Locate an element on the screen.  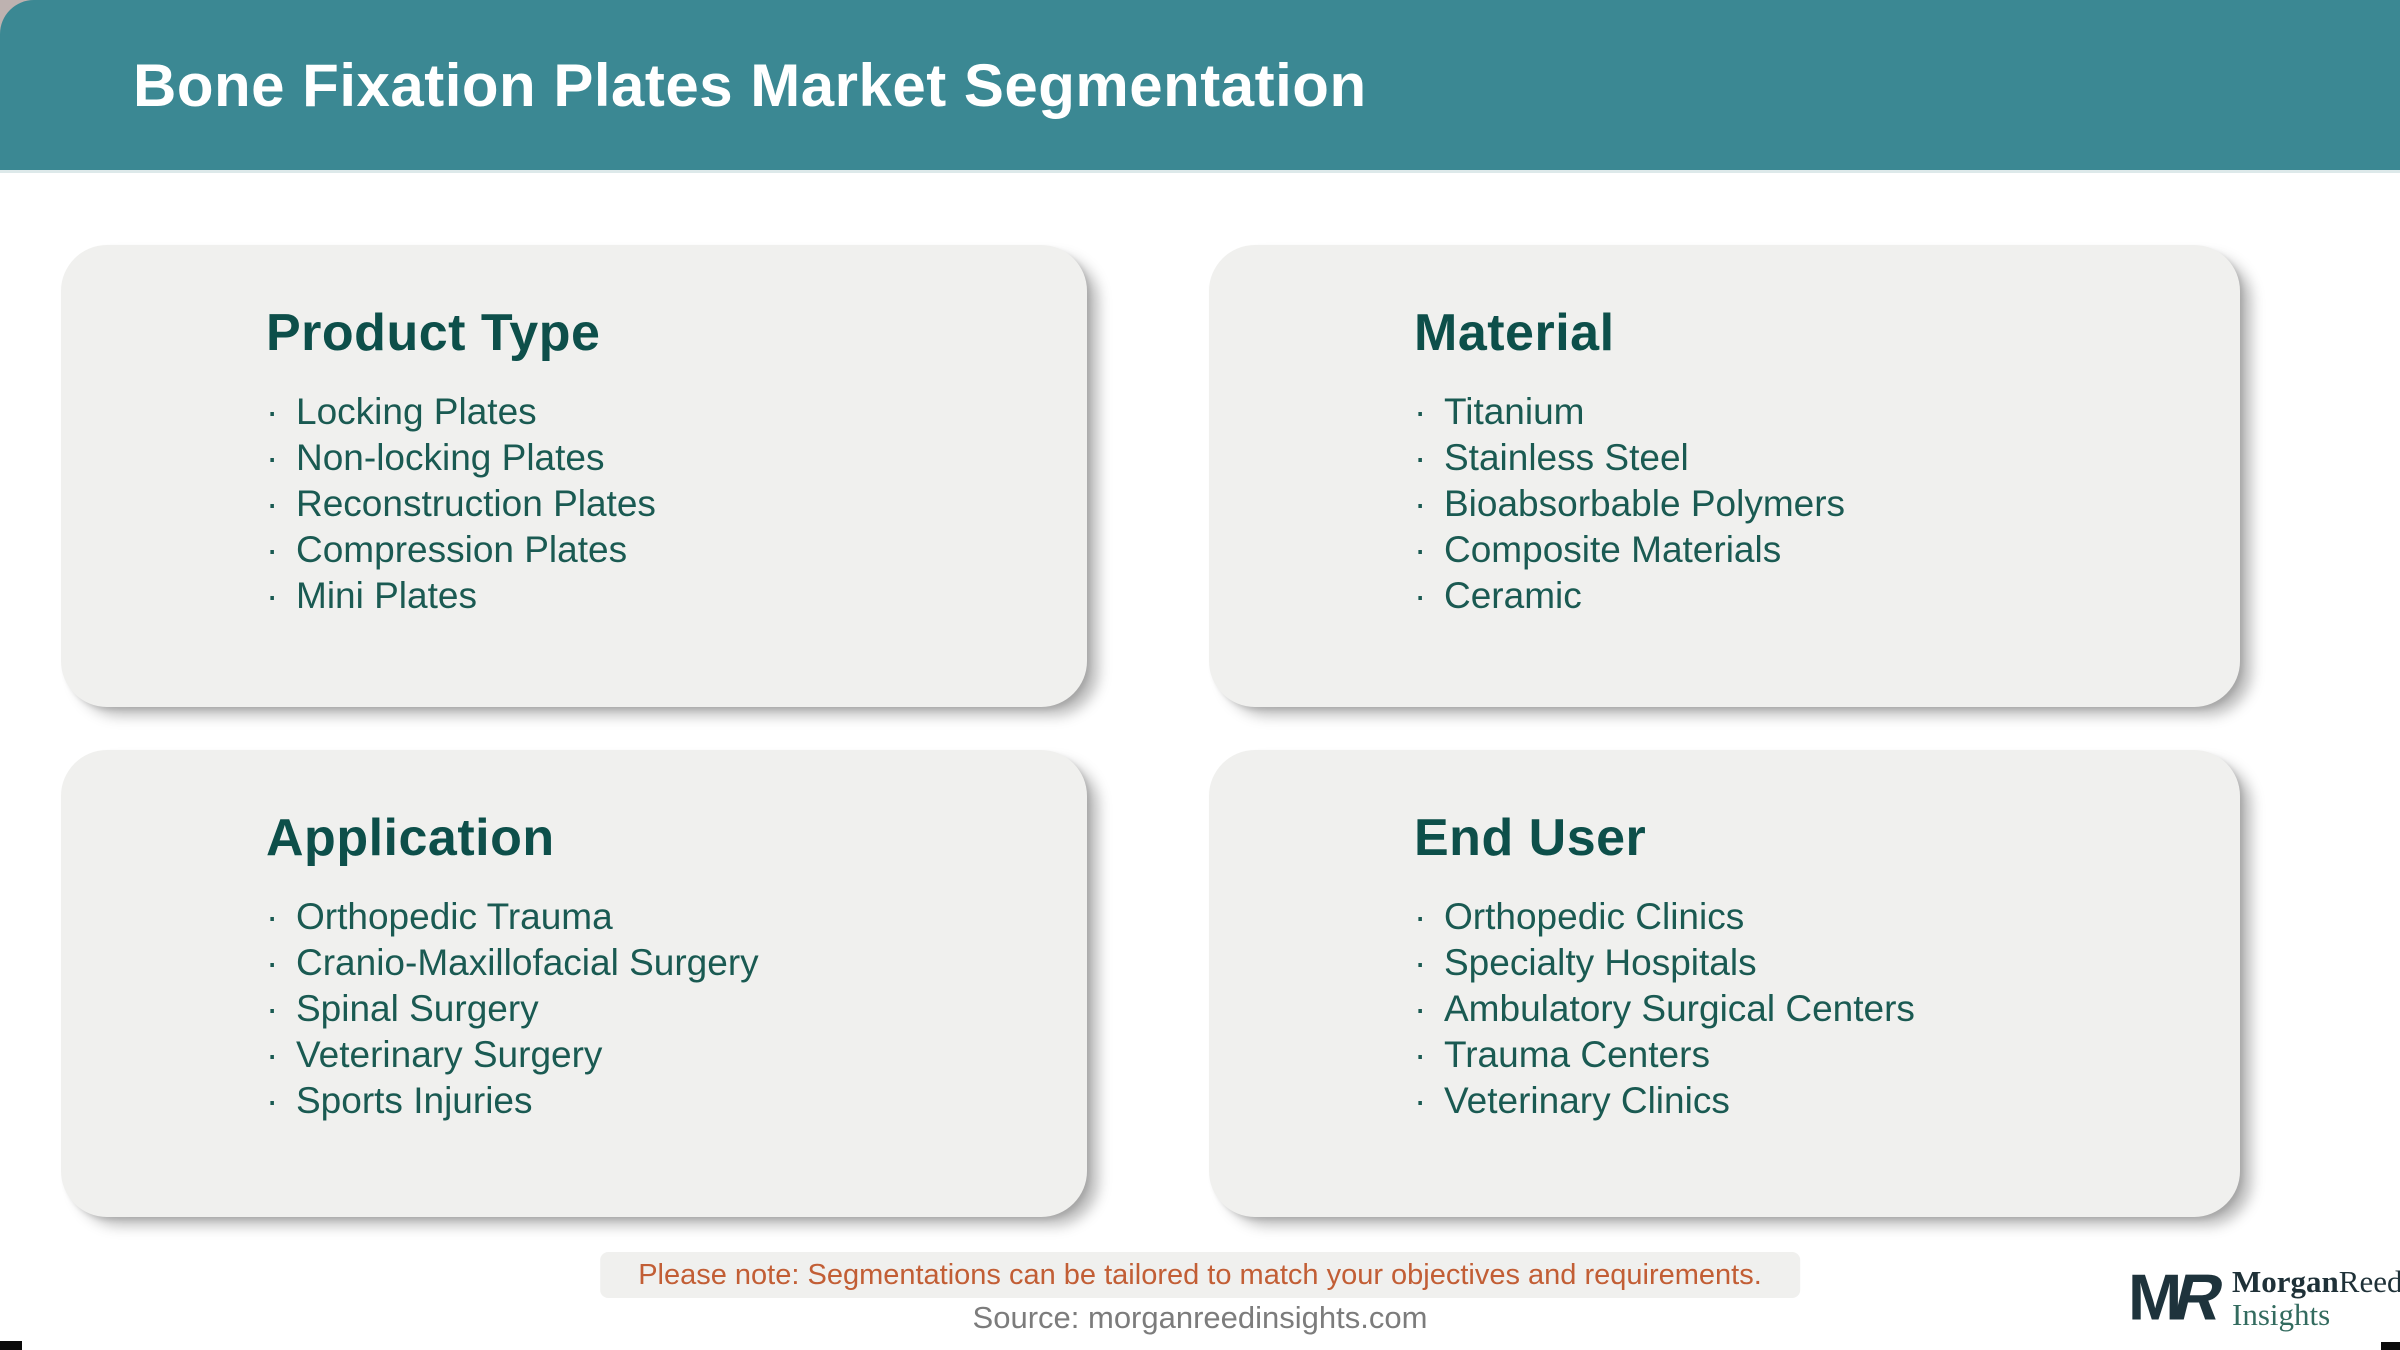
logo-name-regular: Reed is located at coordinates (2369, 1281).